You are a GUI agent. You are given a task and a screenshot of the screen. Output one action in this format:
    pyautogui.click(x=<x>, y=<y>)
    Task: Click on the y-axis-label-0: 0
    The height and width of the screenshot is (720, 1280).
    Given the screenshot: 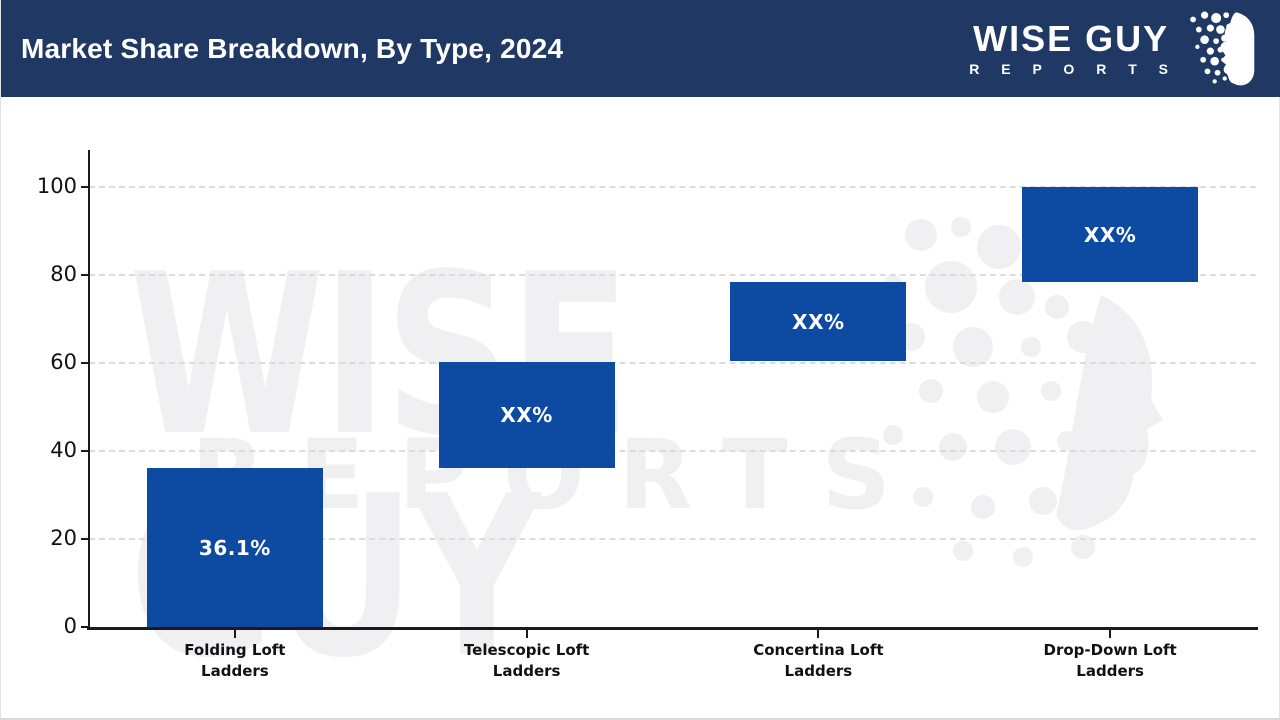 What is the action you would take?
    pyautogui.click(x=70, y=626)
    